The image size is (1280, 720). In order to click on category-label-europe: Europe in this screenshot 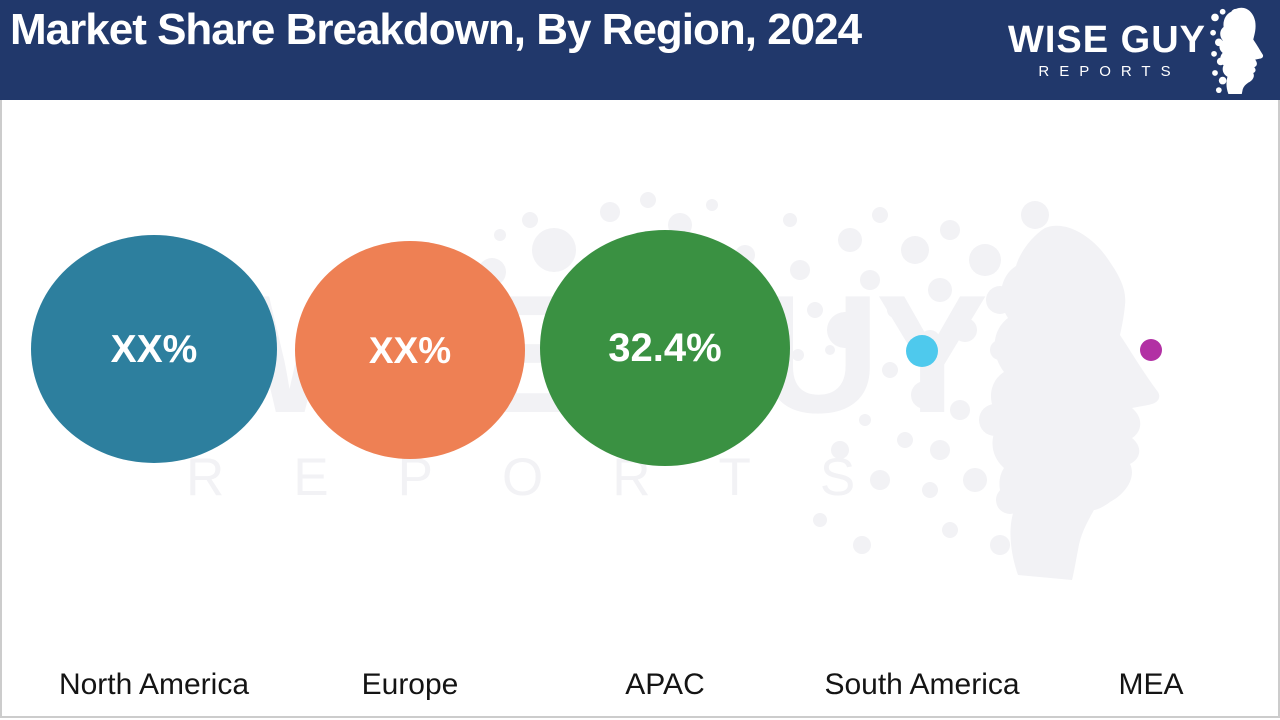, I will do `click(410, 684)`.